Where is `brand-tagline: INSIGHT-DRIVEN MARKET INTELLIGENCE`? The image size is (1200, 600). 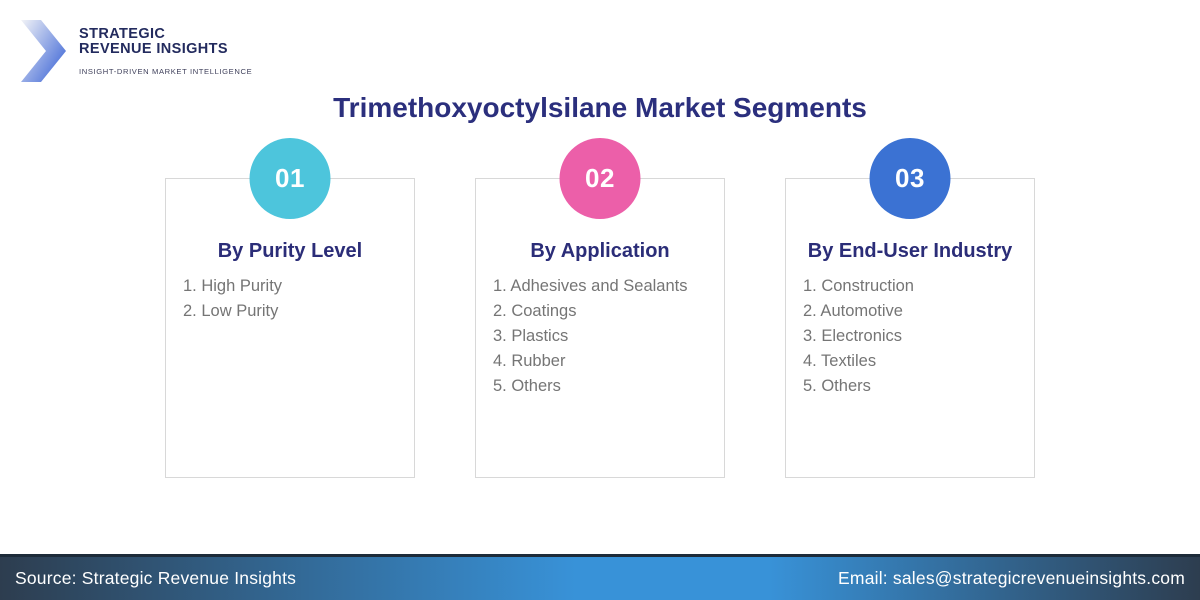
brand-tagline: INSIGHT-DRIVEN MARKET INTELLIGENCE is located at coordinates (166, 71).